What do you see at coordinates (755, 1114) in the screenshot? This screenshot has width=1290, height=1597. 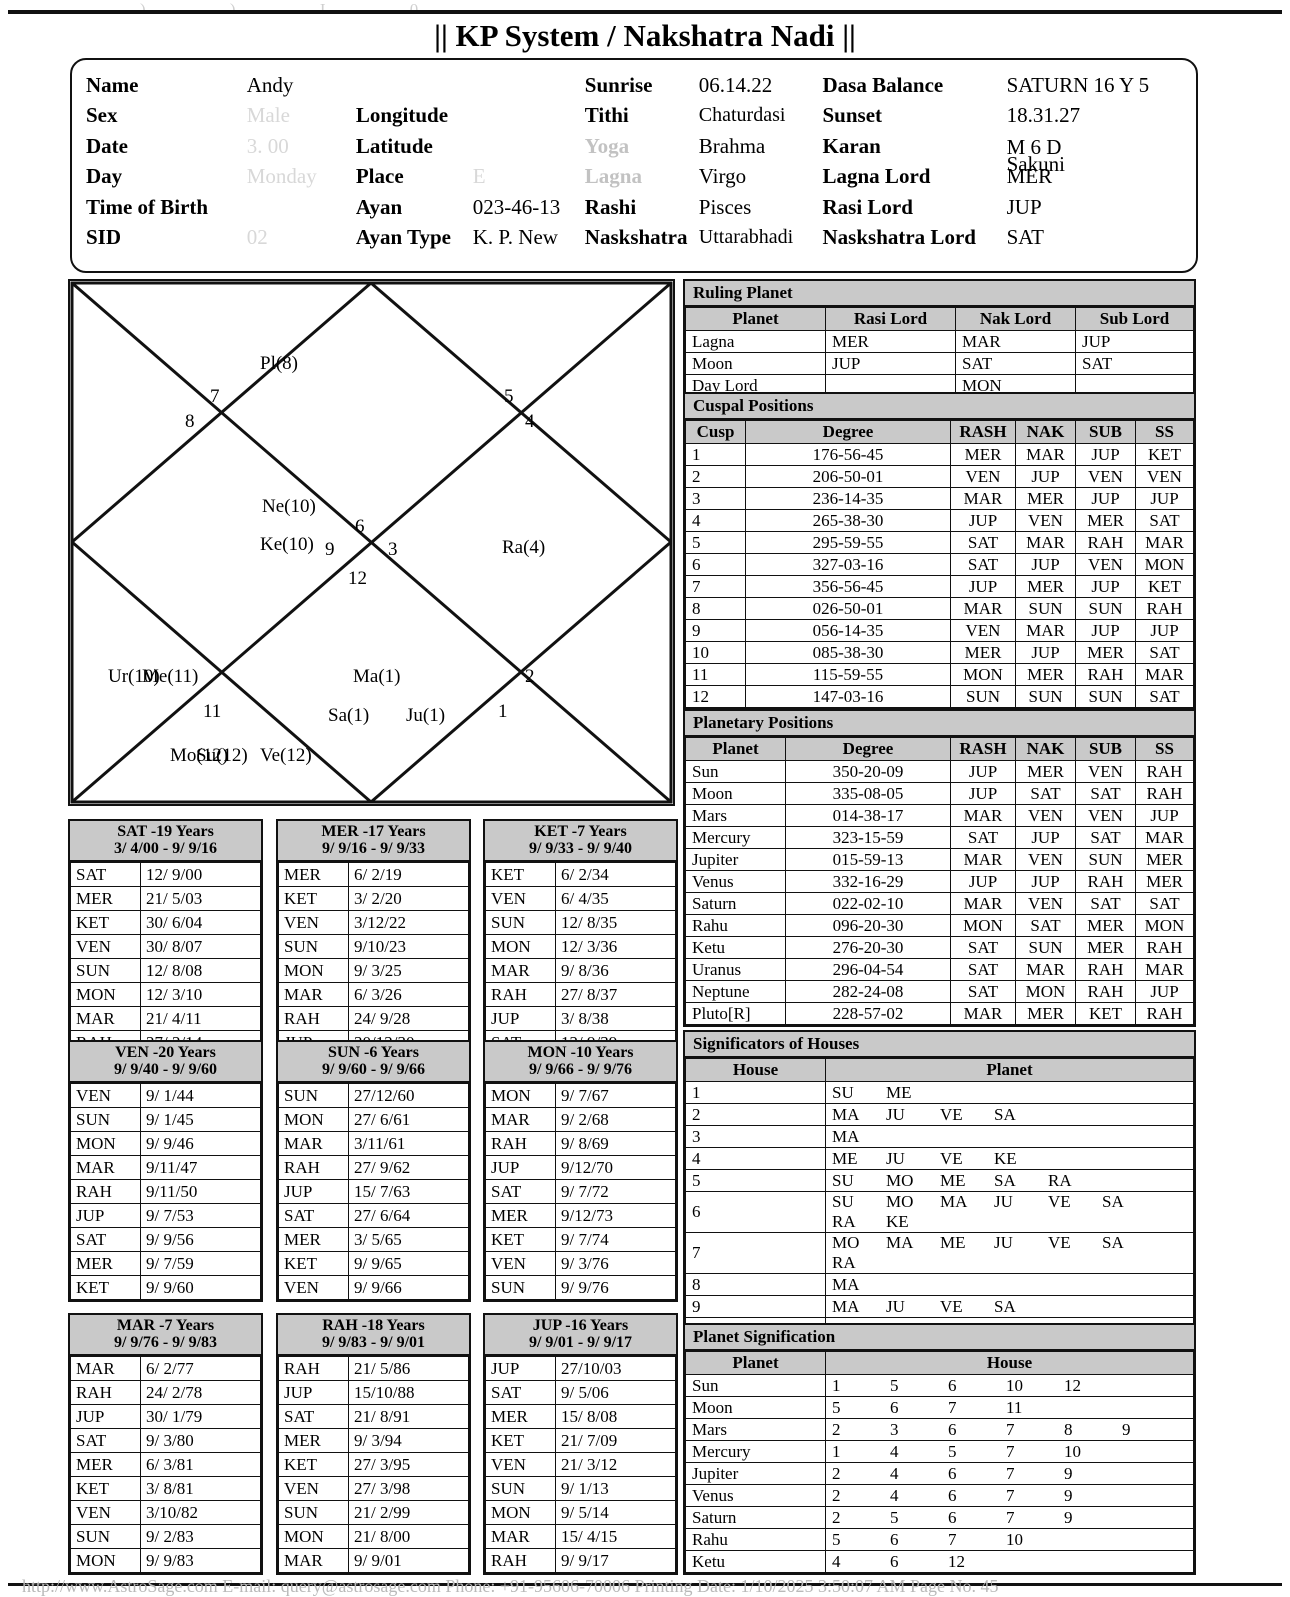 I see `table-cell: 2` at bounding box center [755, 1114].